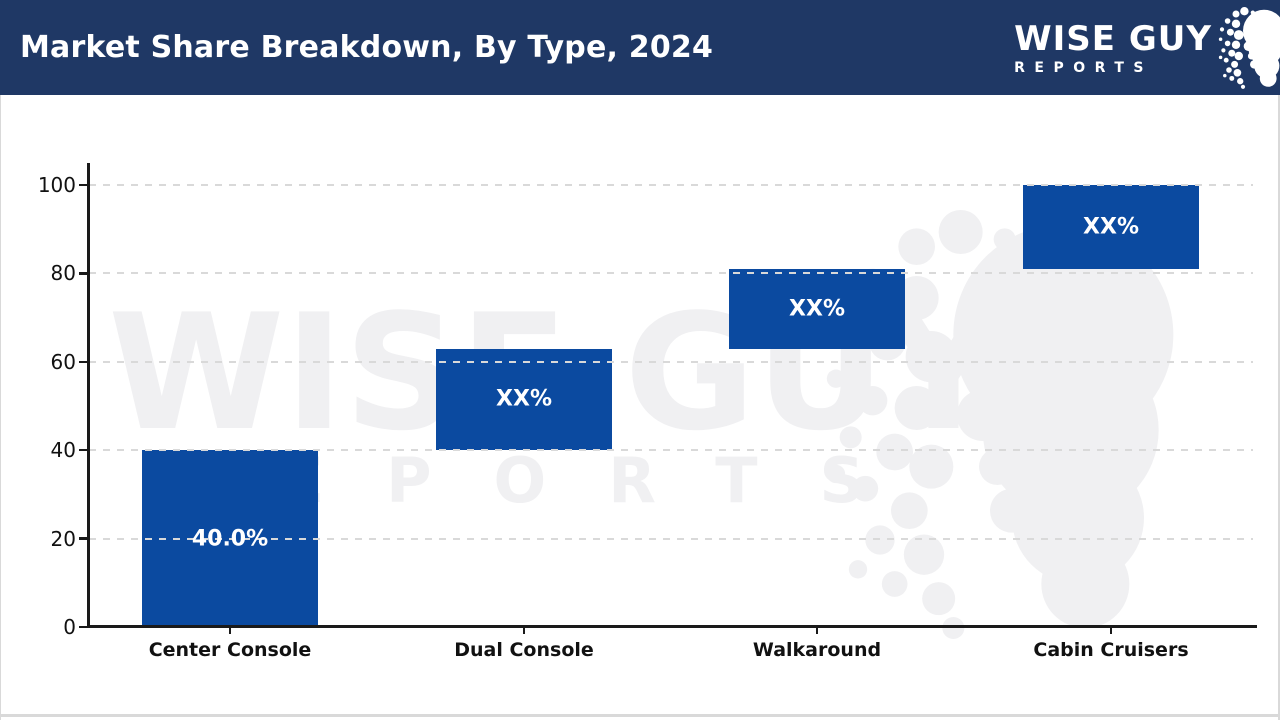 The height and width of the screenshot is (720, 1280). Describe the element at coordinates (230, 650) in the screenshot. I see `category-label-center-console: Center Console` at that location.